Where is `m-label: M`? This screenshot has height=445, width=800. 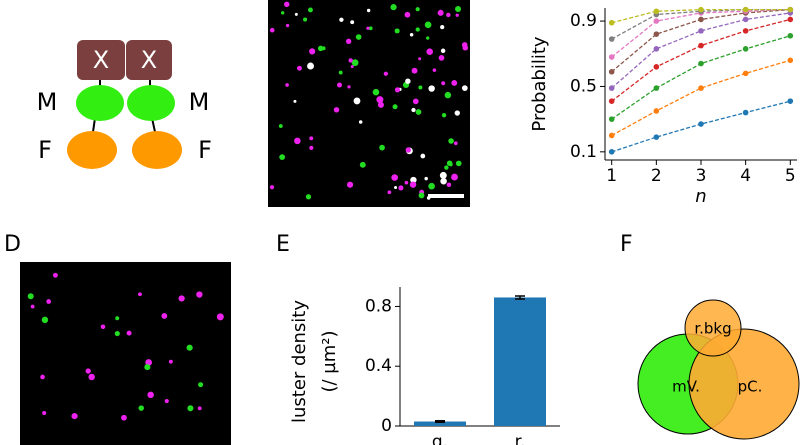 m-label: M is located at coordinates (47, 102).